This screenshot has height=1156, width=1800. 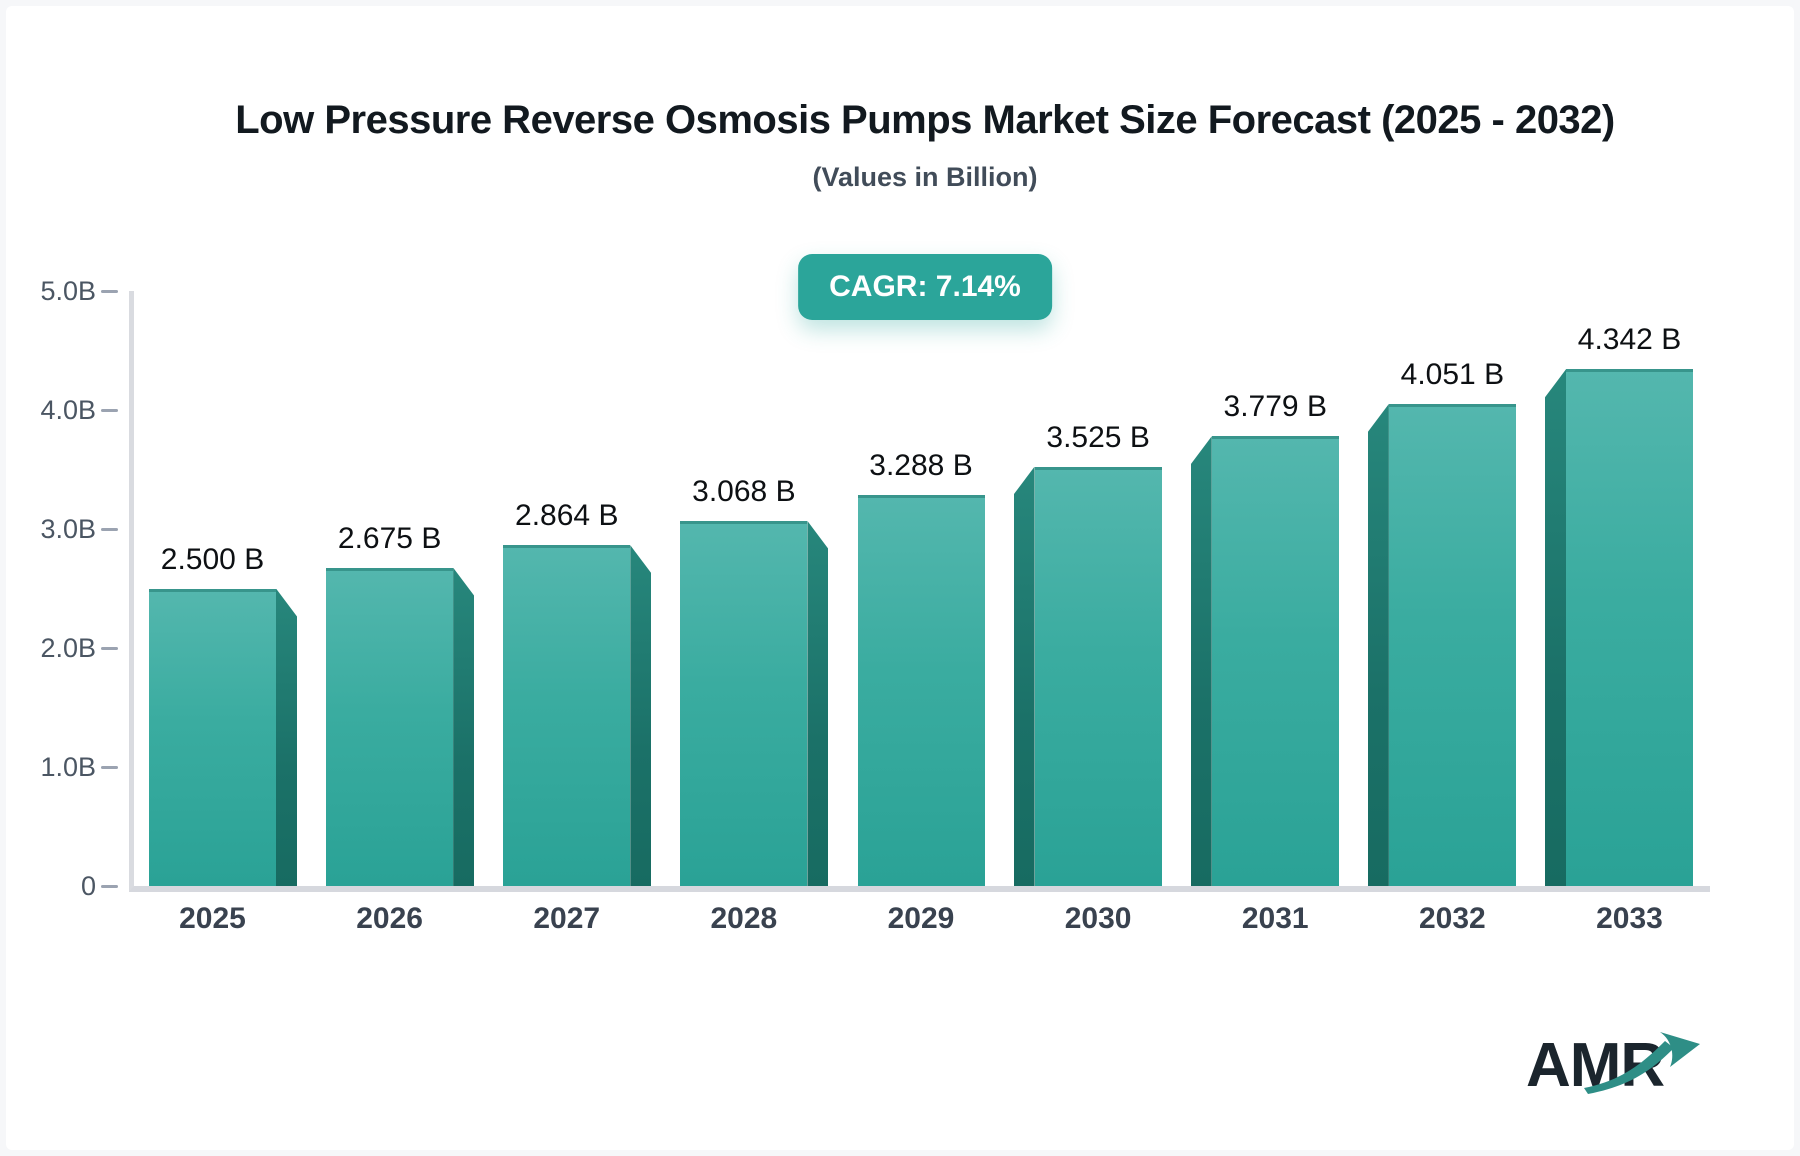 I want to click on y-tick-label: 1.0B, so click(x=68, y=767).